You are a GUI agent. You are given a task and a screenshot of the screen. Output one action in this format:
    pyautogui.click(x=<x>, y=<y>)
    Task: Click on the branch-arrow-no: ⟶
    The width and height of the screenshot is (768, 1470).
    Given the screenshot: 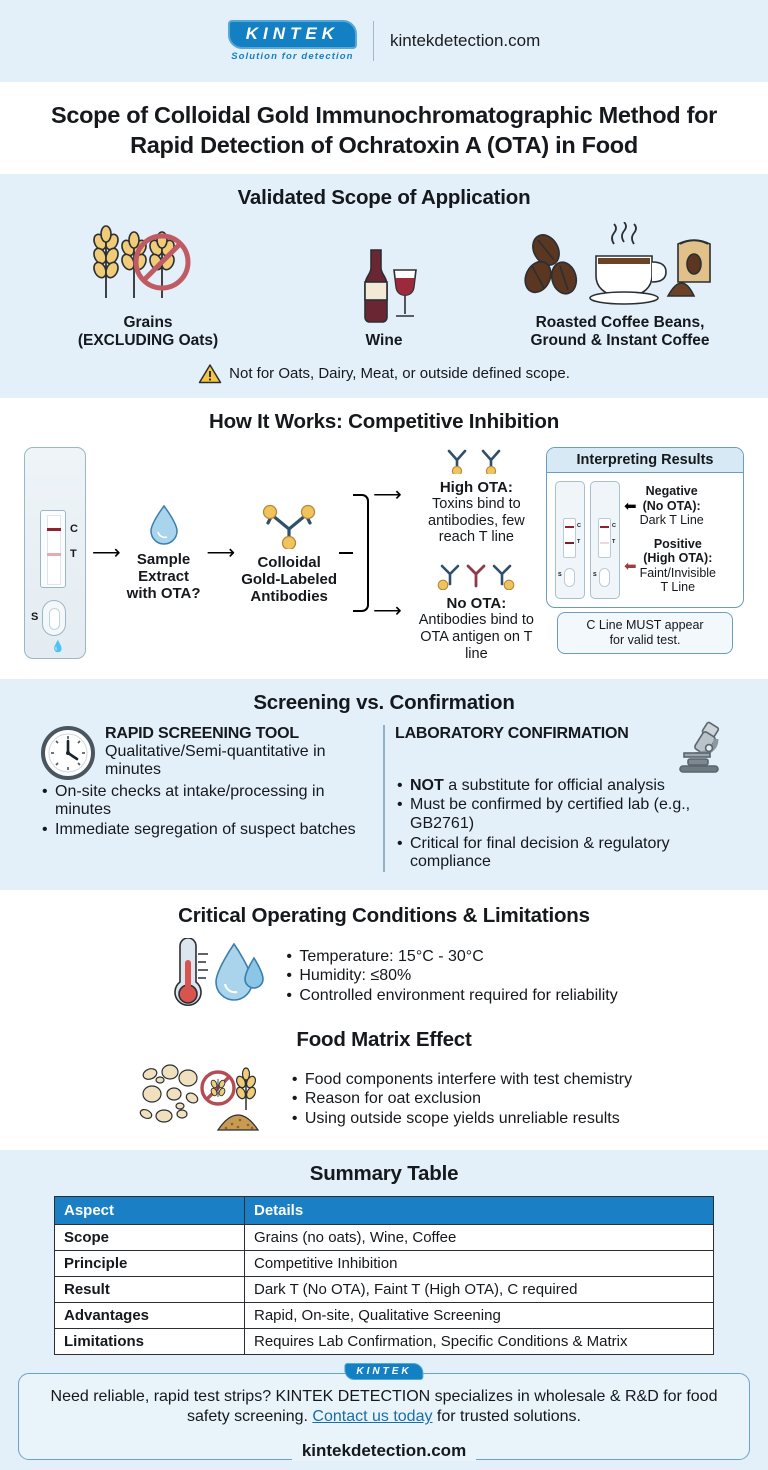 What is the action you would take?
    pyautogui.click(x=387, y=611)
    